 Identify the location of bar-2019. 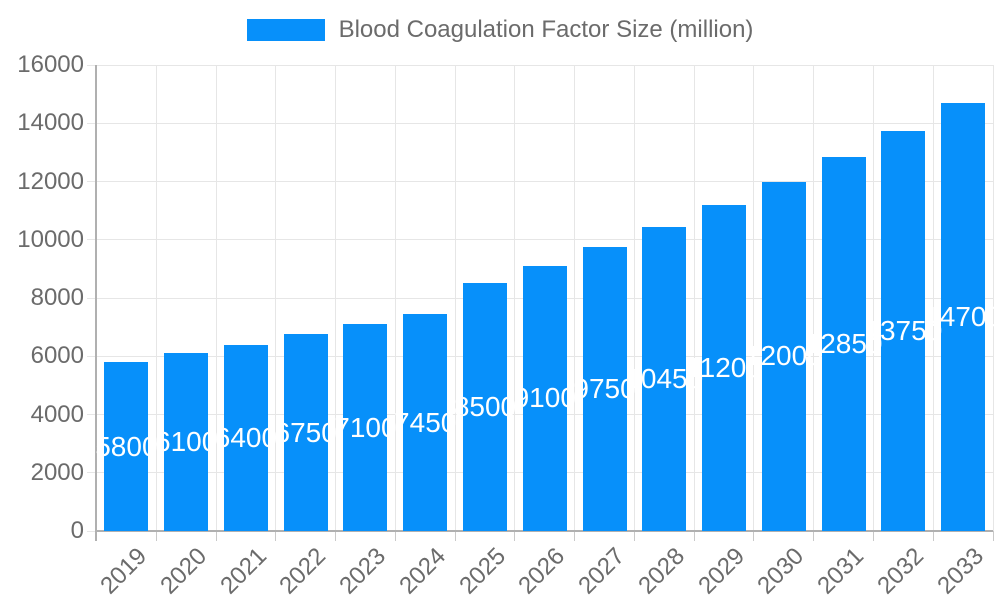
(126, 446).